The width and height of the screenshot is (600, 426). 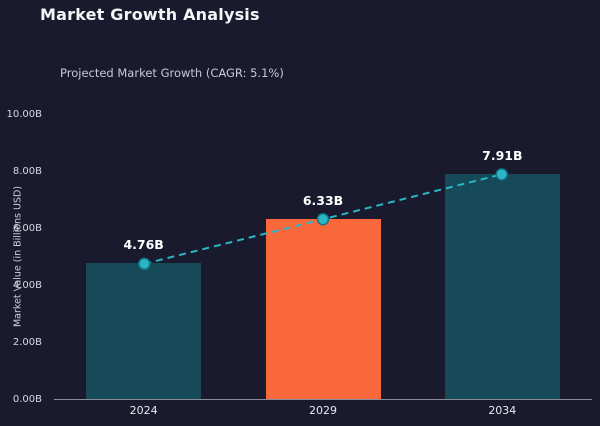 What do you see at coordinates (24, 257) in the screenshot?
I see `y-axis-ticks: 0.00B 2.00B 4.00B 6.00B 8.00B 10.00B` at bounding box center [24, 257].